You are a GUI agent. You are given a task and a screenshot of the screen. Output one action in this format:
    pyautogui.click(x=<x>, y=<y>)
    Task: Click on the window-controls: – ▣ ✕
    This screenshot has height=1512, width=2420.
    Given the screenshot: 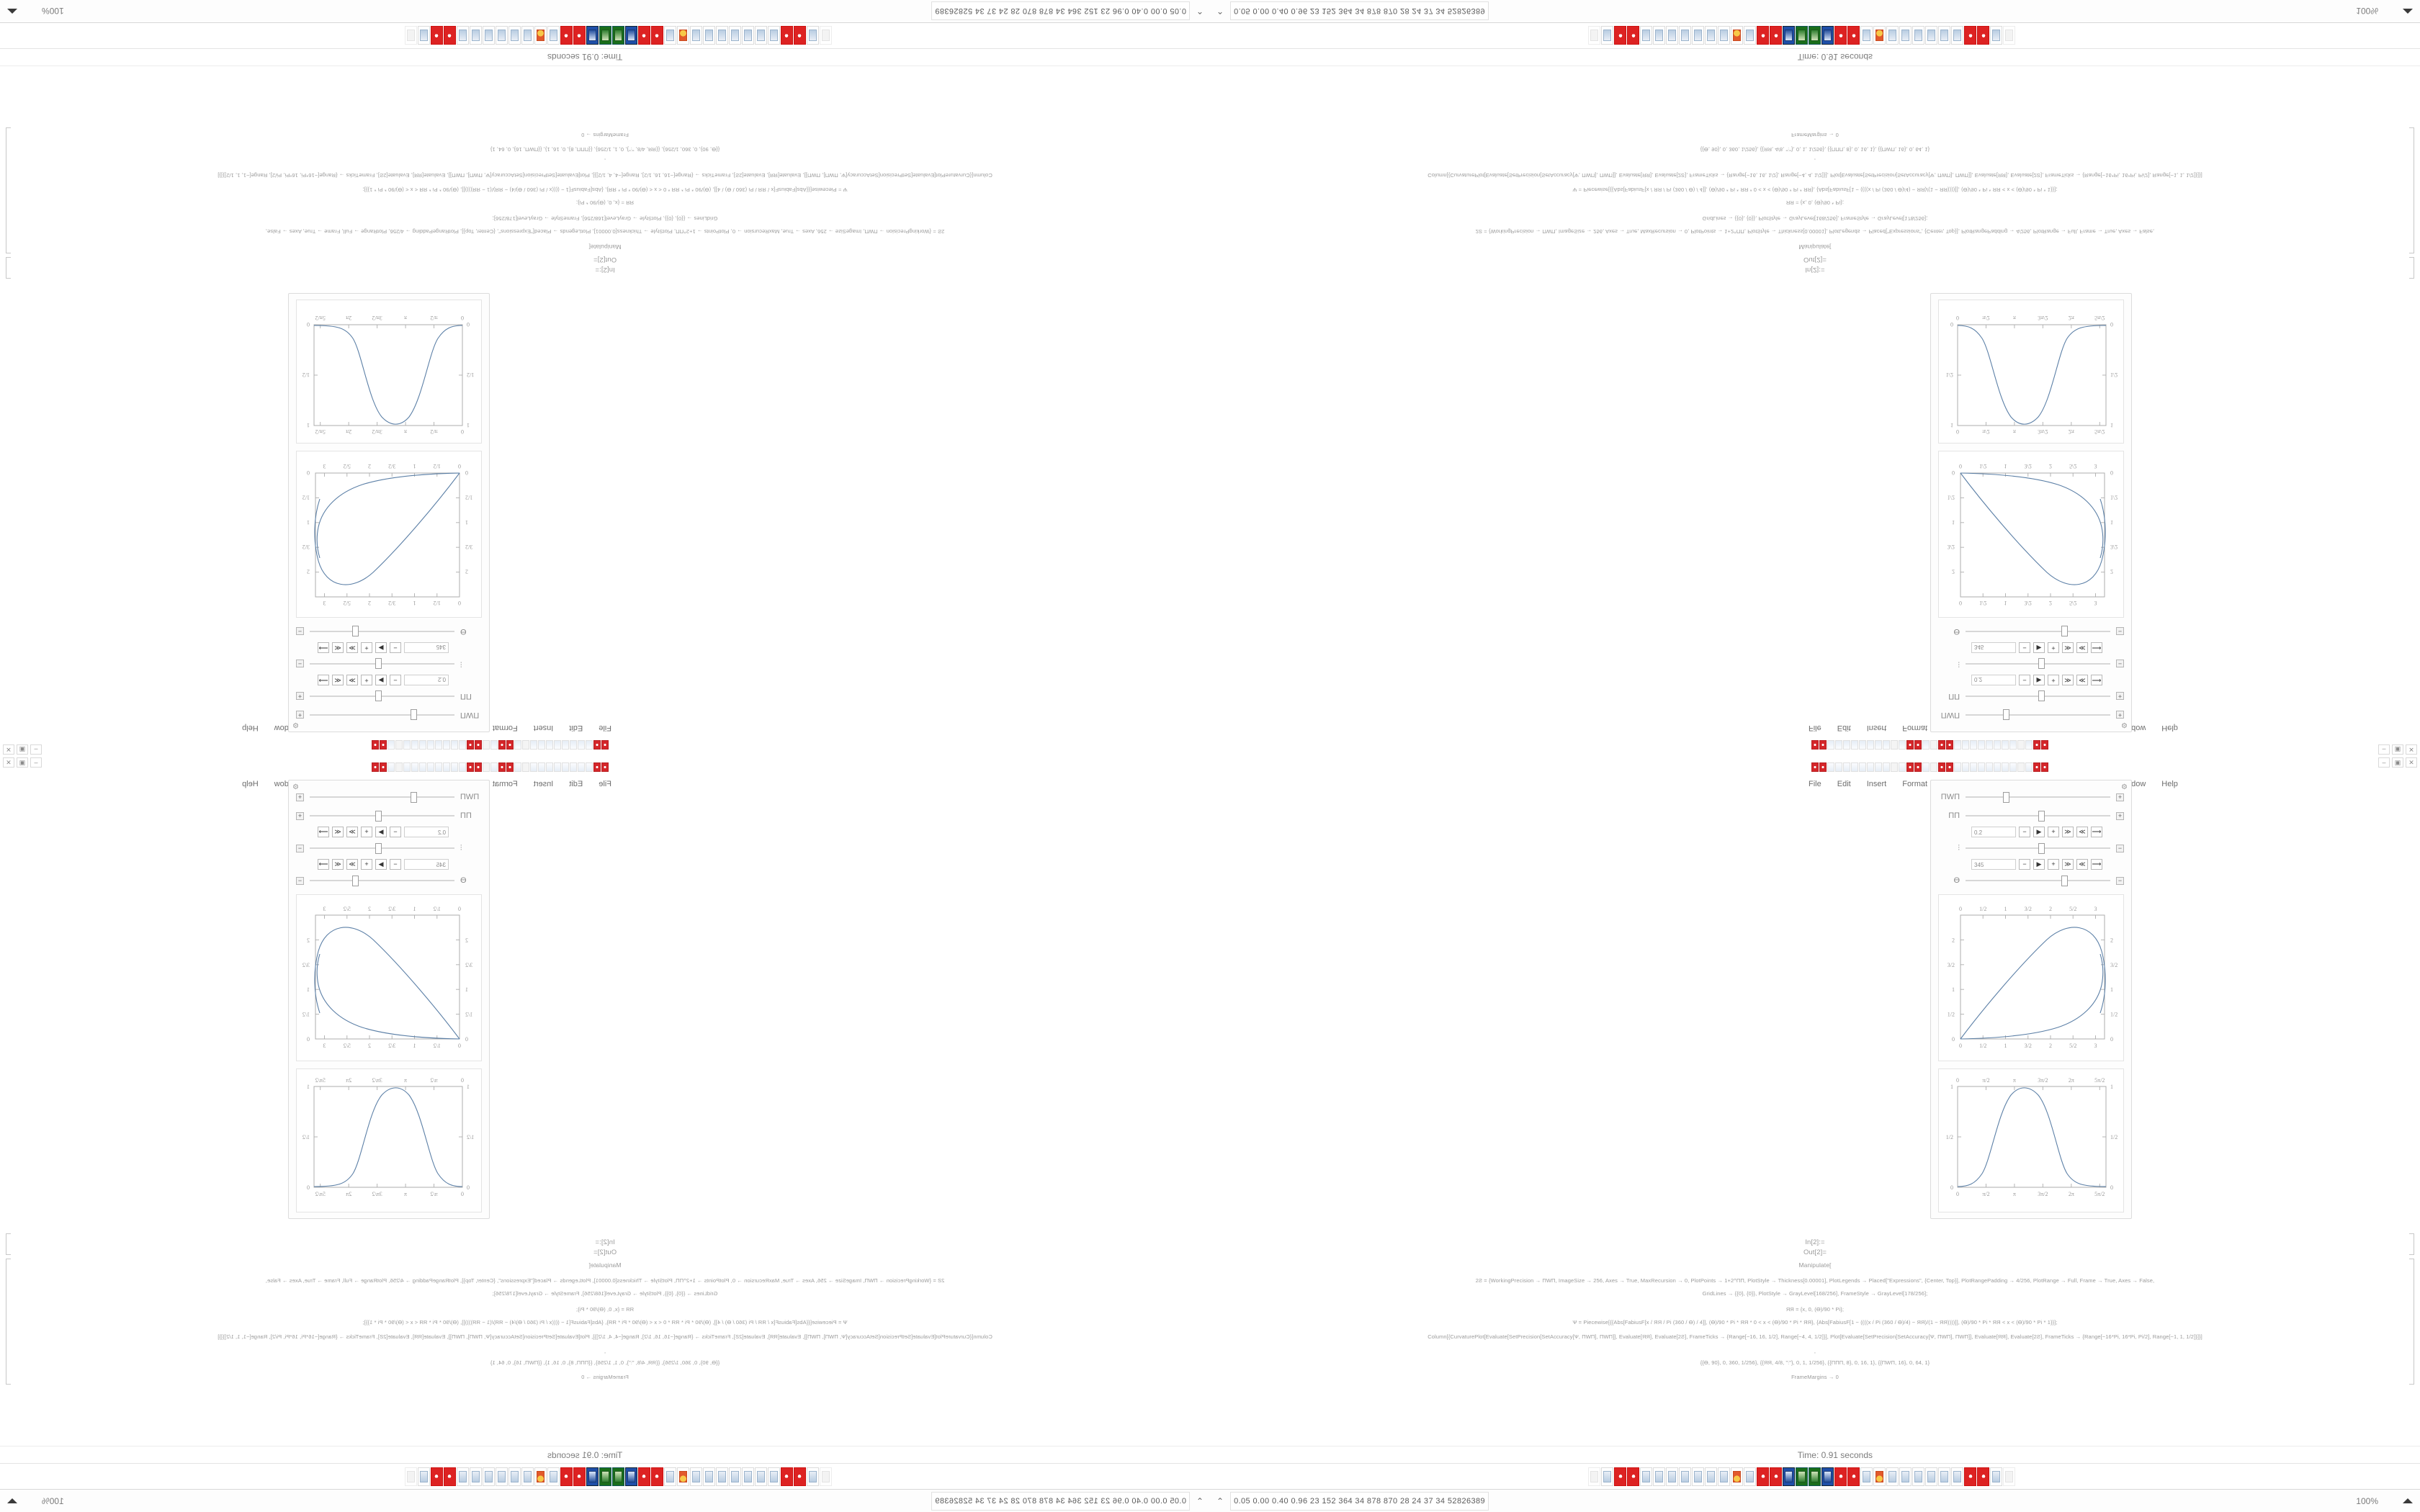 What is the action you would take?
    pyautogui.click(x=22, y=749)
    